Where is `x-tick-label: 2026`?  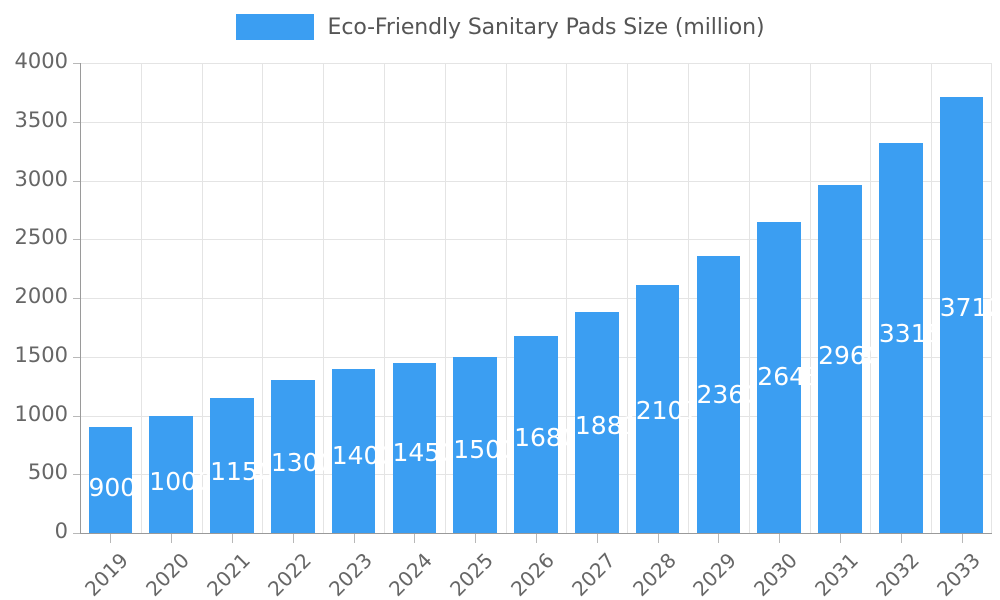 x-tick-label: 2026 is located at coordinates (532, 574).